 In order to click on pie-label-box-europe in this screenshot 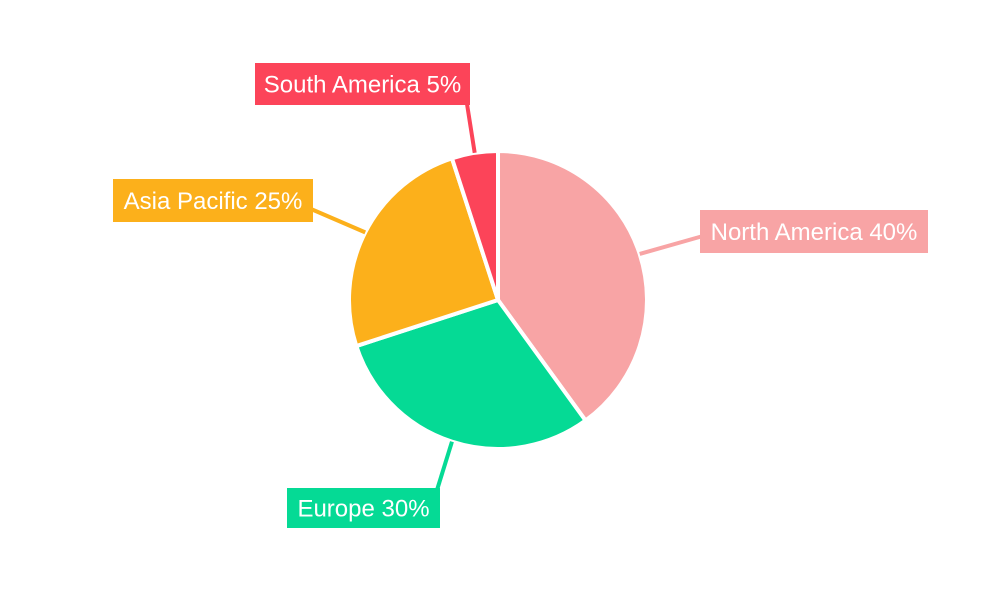, I will do `click(363, 508)`.